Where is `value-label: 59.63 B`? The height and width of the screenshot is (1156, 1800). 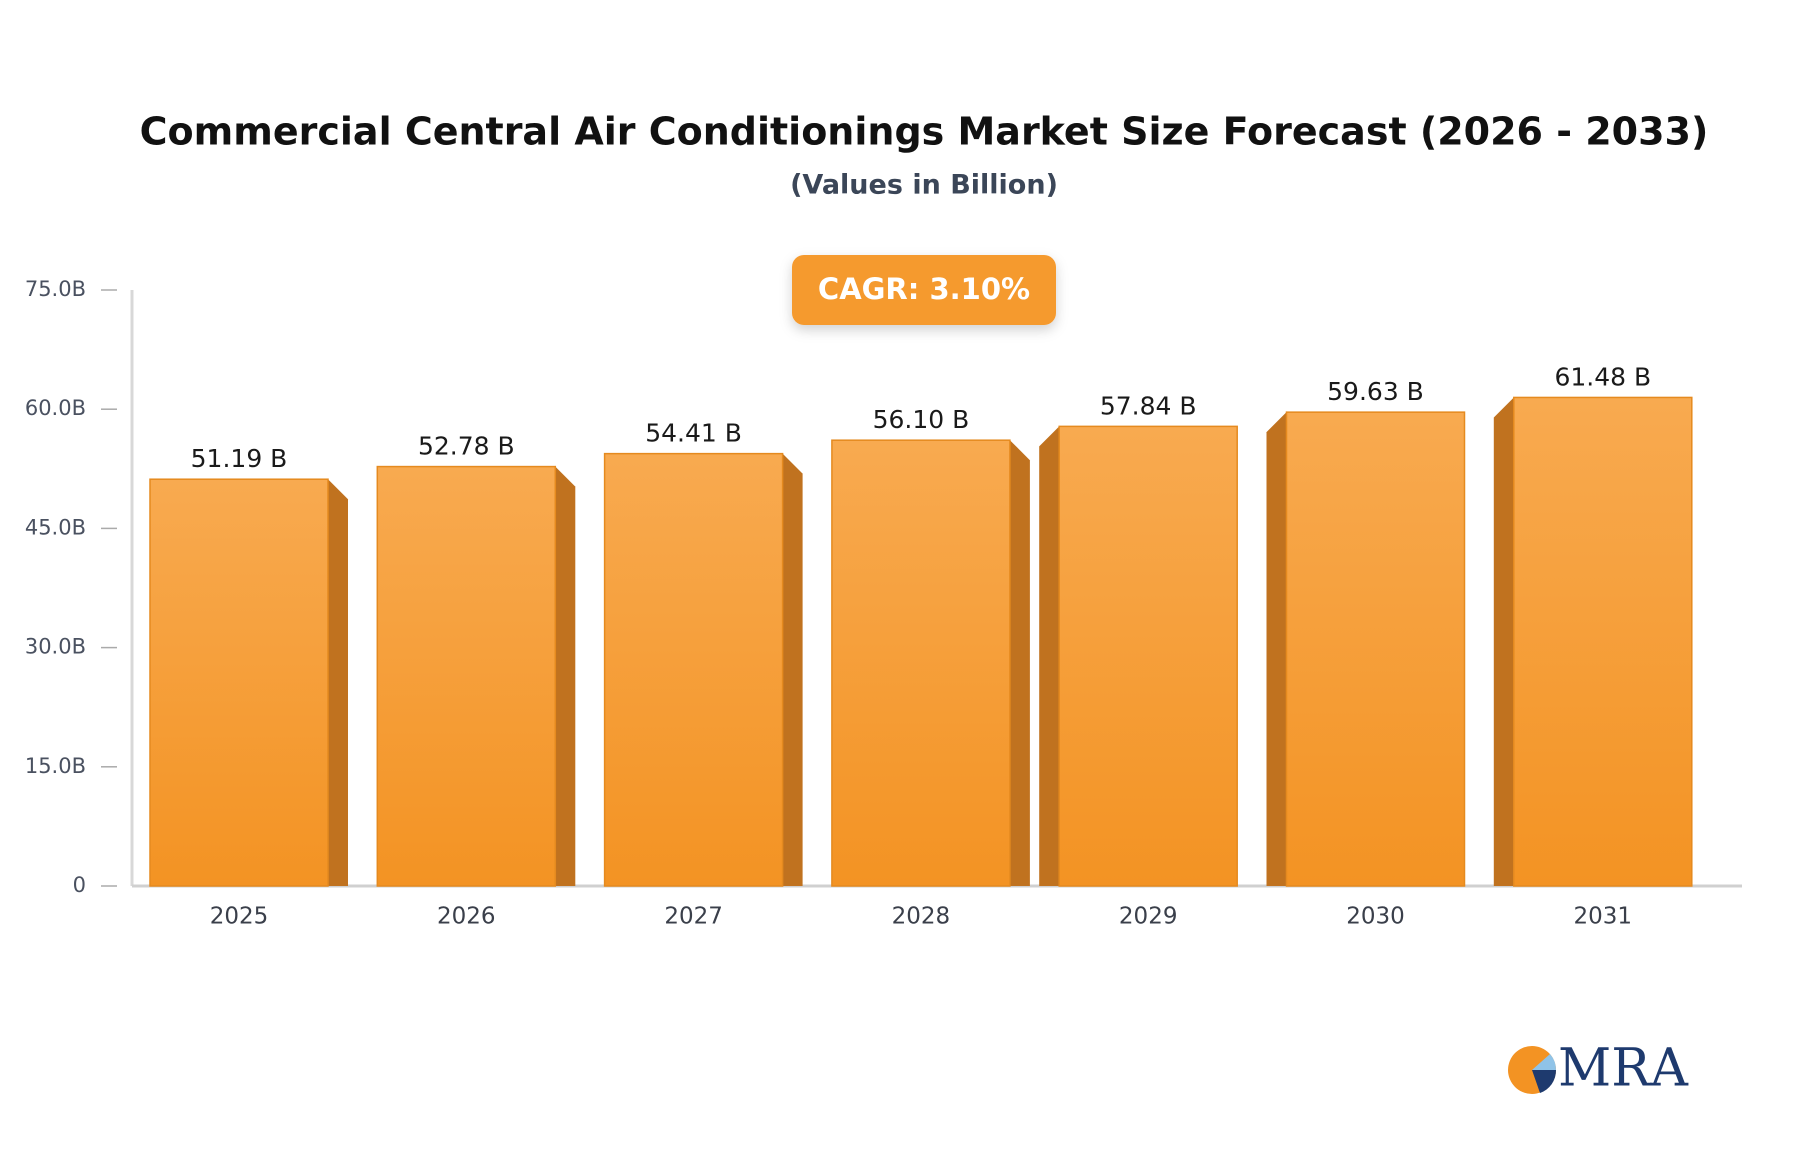 value-label: 59.63 B is located at coordinates (1375, 391).